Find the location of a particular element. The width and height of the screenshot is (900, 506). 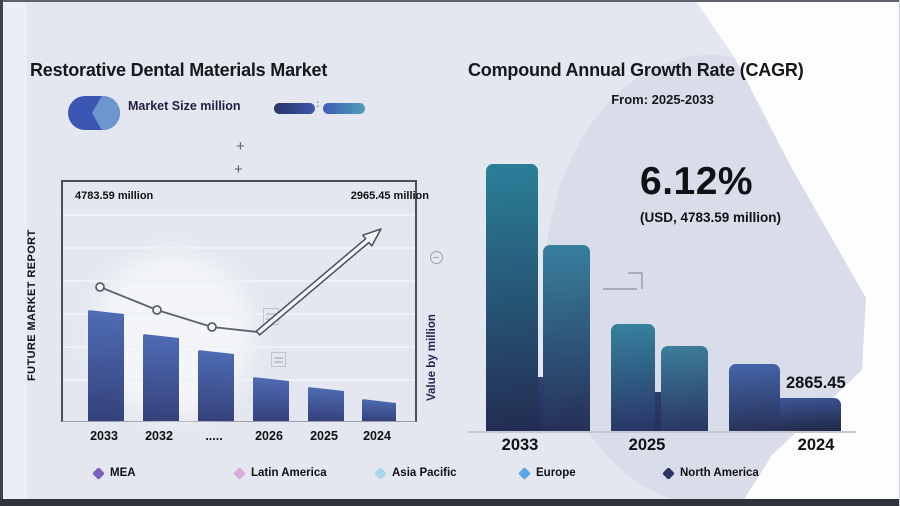

legend-diamond-icon is located at coordinates (524, 473).